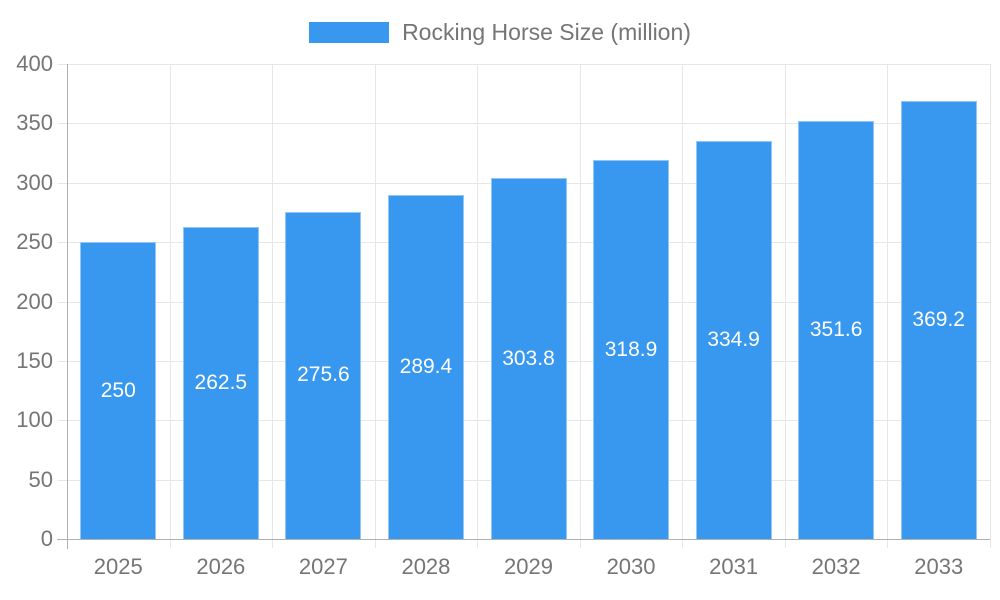 This screenshot has height=600, width=1000. I want to click on x-axis-line, so click(523, 539).